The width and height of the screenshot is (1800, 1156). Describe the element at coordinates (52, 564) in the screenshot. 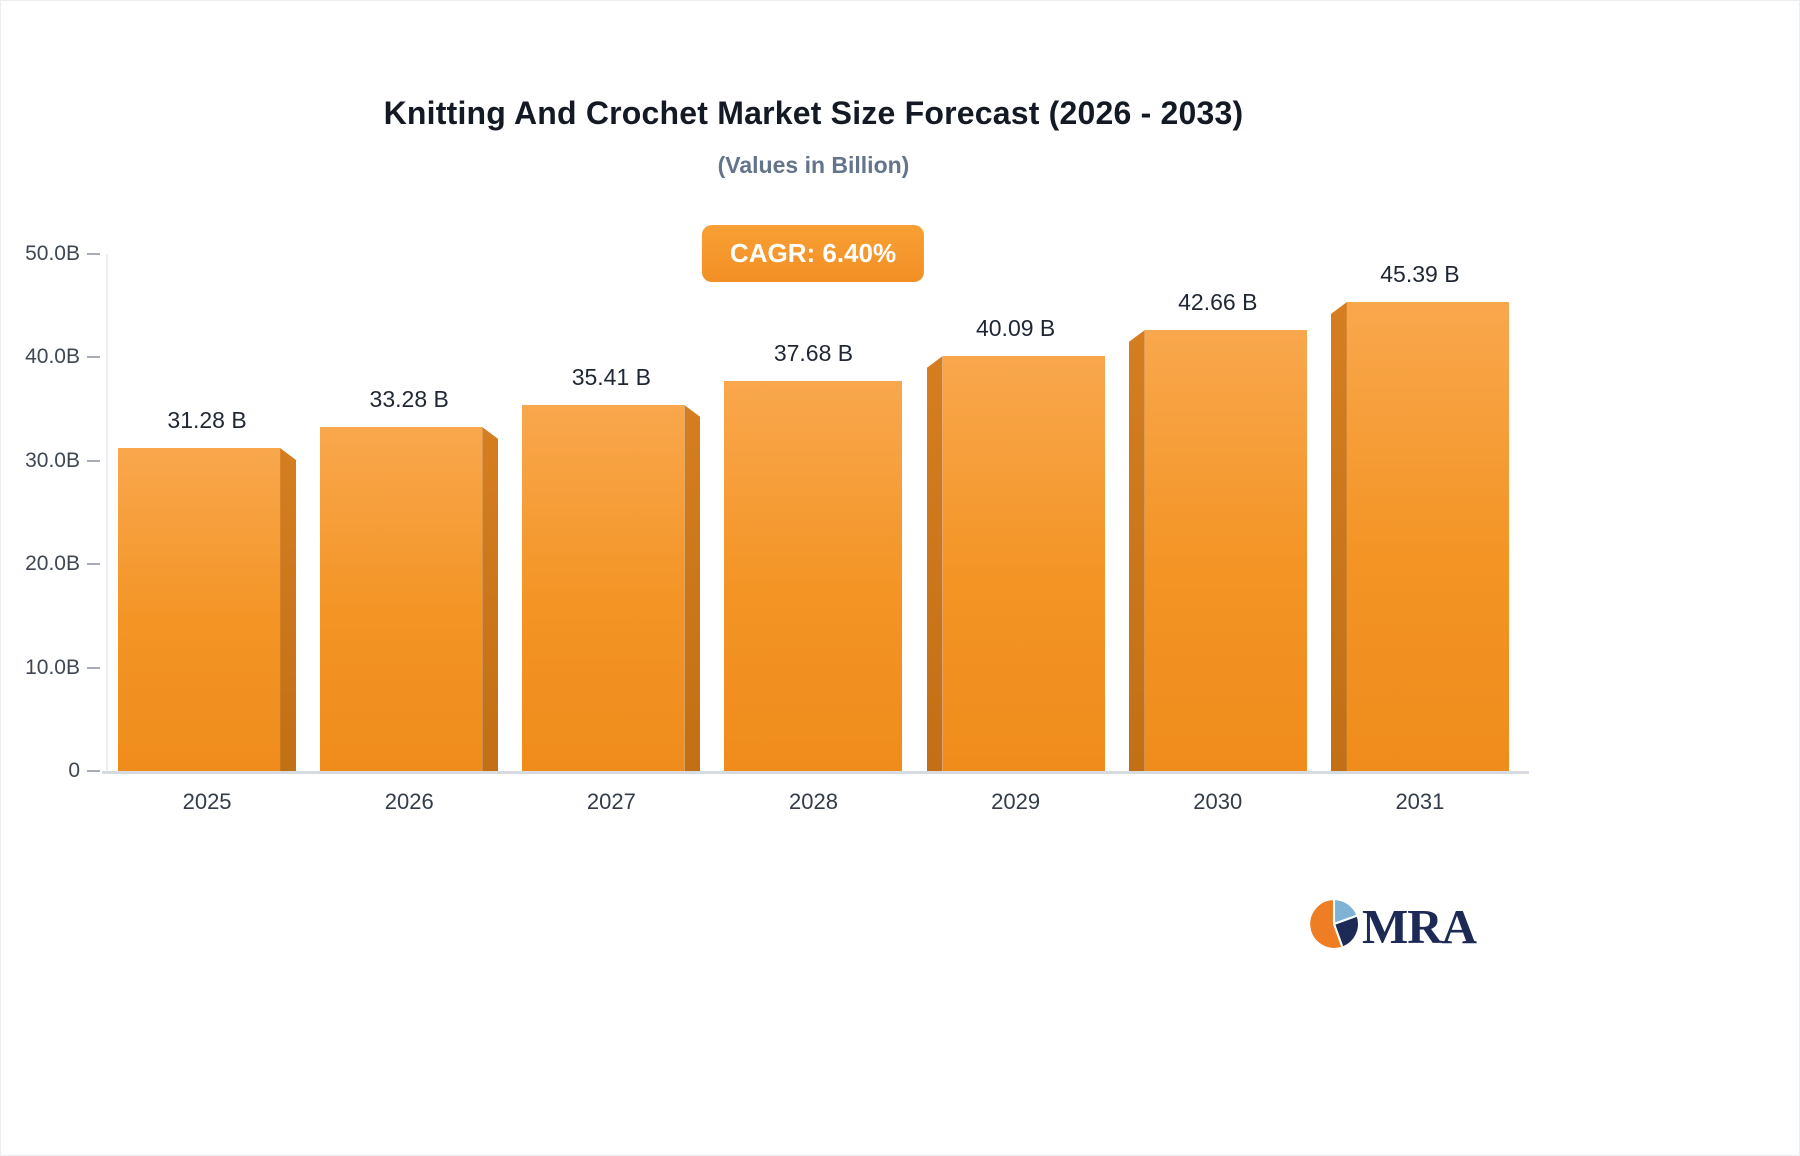

I see `y-tick-label: 20.0B` at that location.